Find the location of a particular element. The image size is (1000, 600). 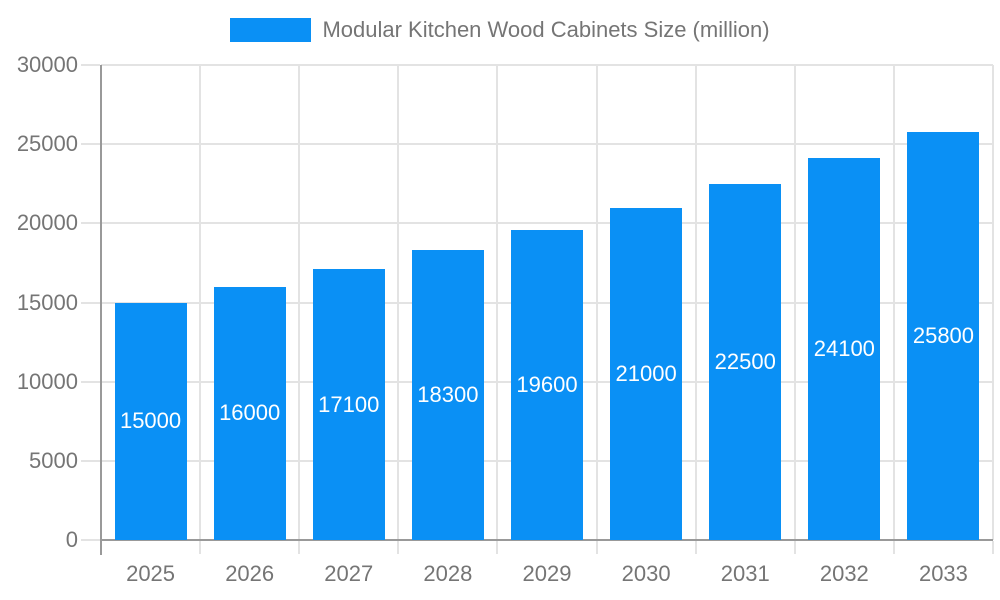

bar-value-label: 17100 is located at coordinates (349, 404).